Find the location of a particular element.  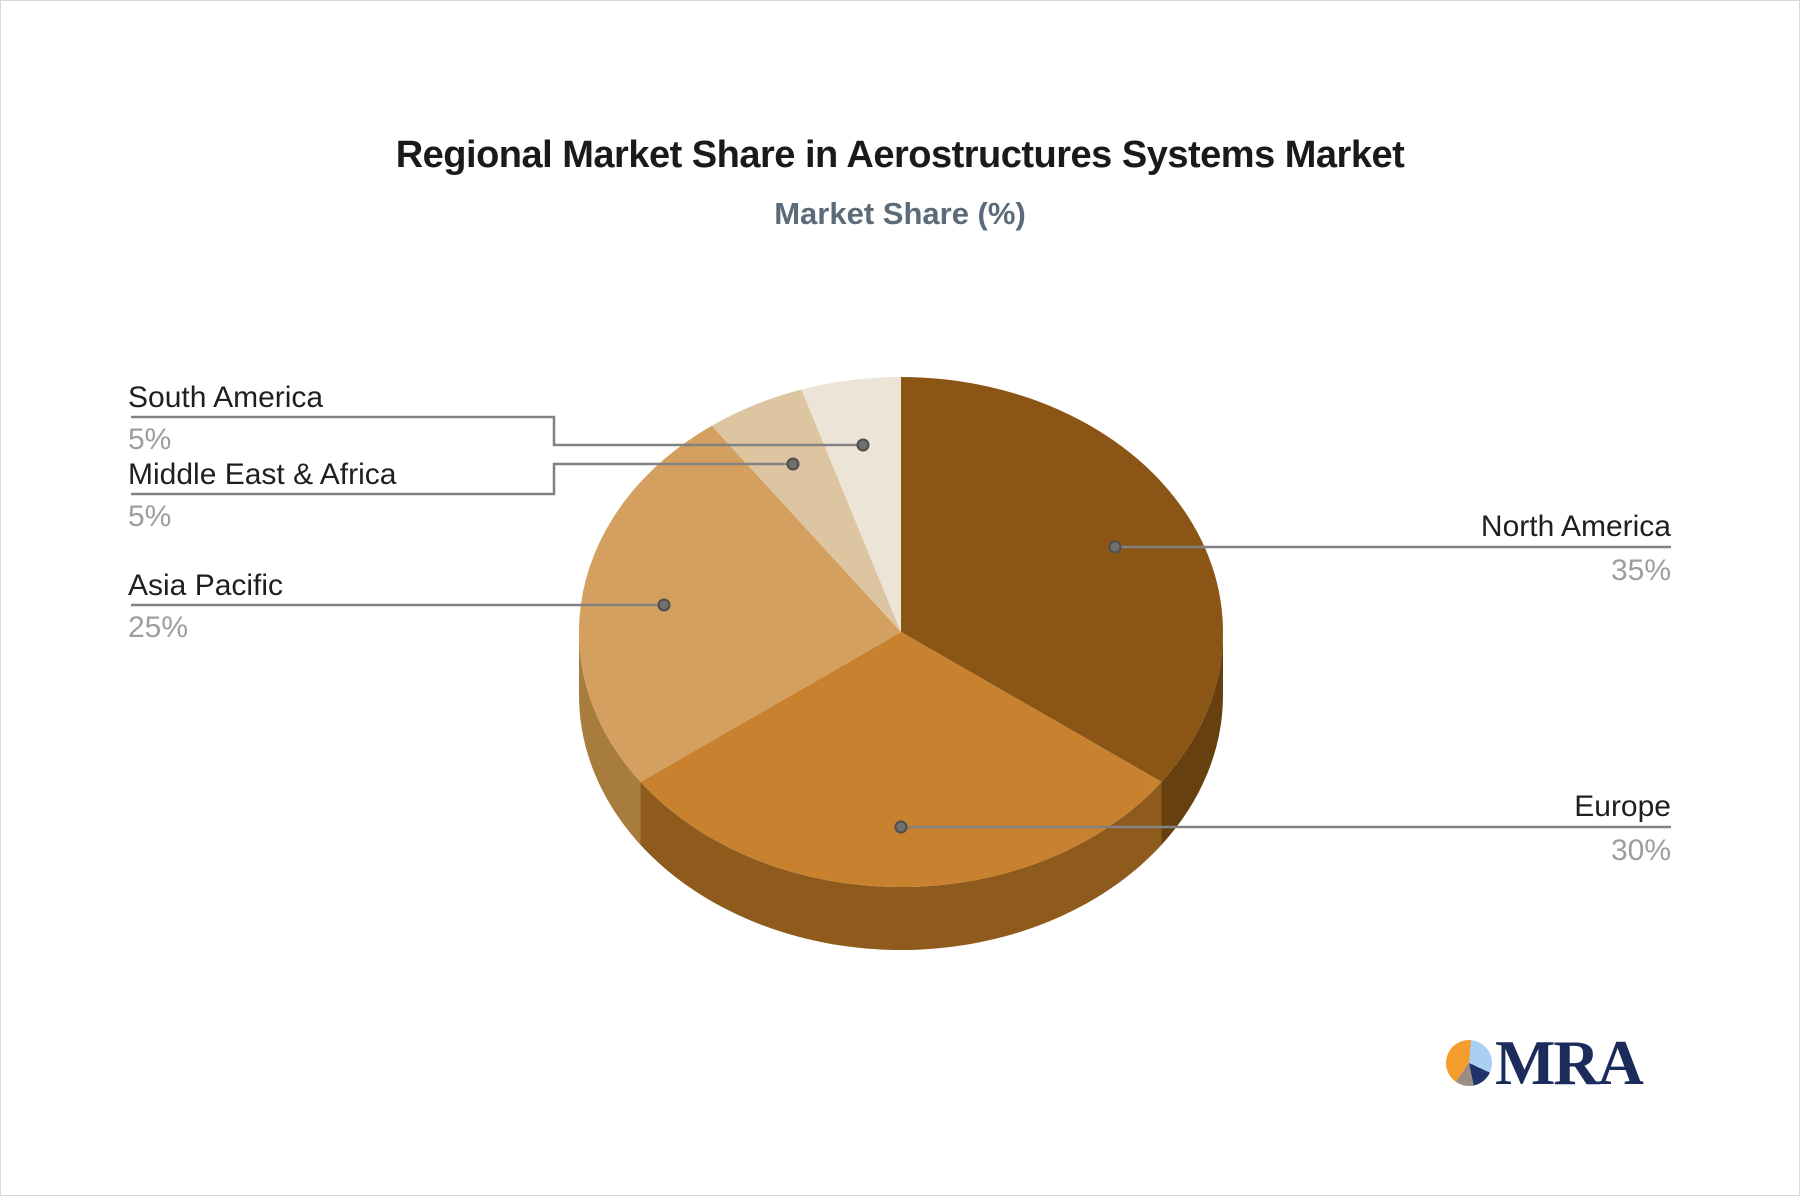

callout-label-europe: Europe is located at coordinates (1622, 806).